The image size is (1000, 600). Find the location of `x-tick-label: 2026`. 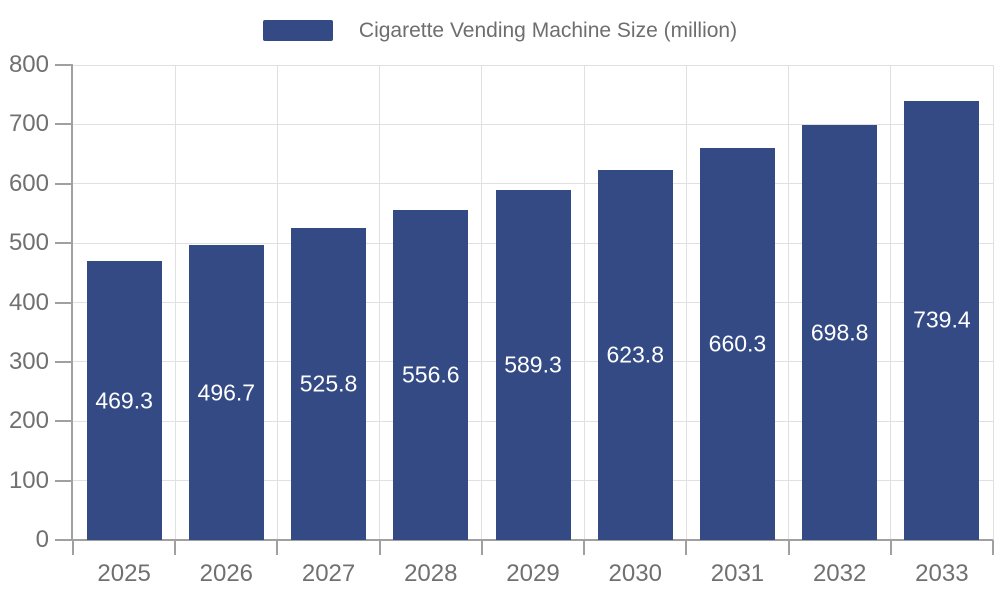

x-tick-label: 2026 is located at coordinates (226, 573).